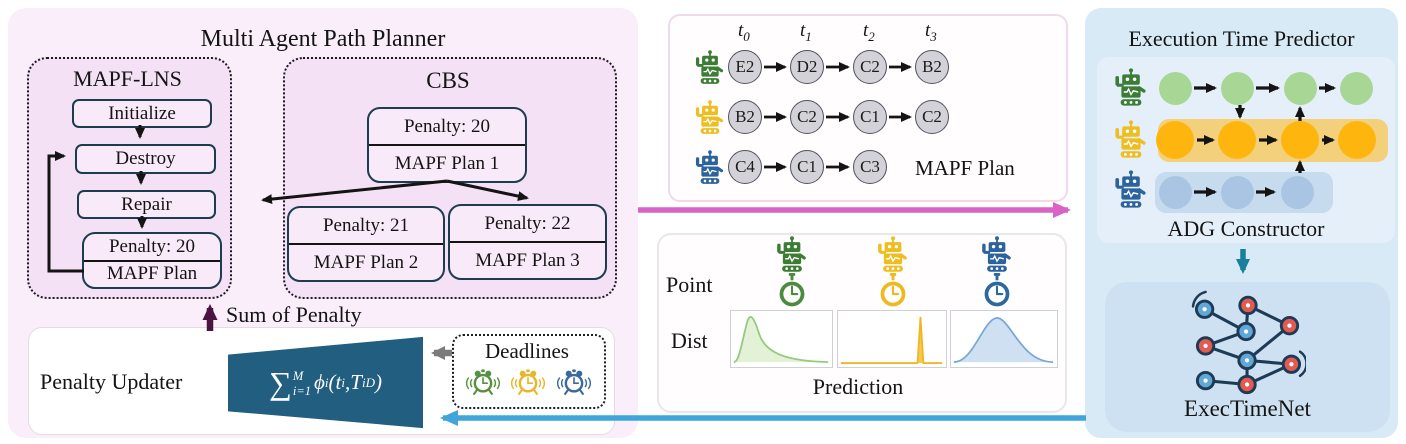 The width and height of the screenshot is (1406, 444). I want to click on destroy-node: Destroy, so click(145, 159).